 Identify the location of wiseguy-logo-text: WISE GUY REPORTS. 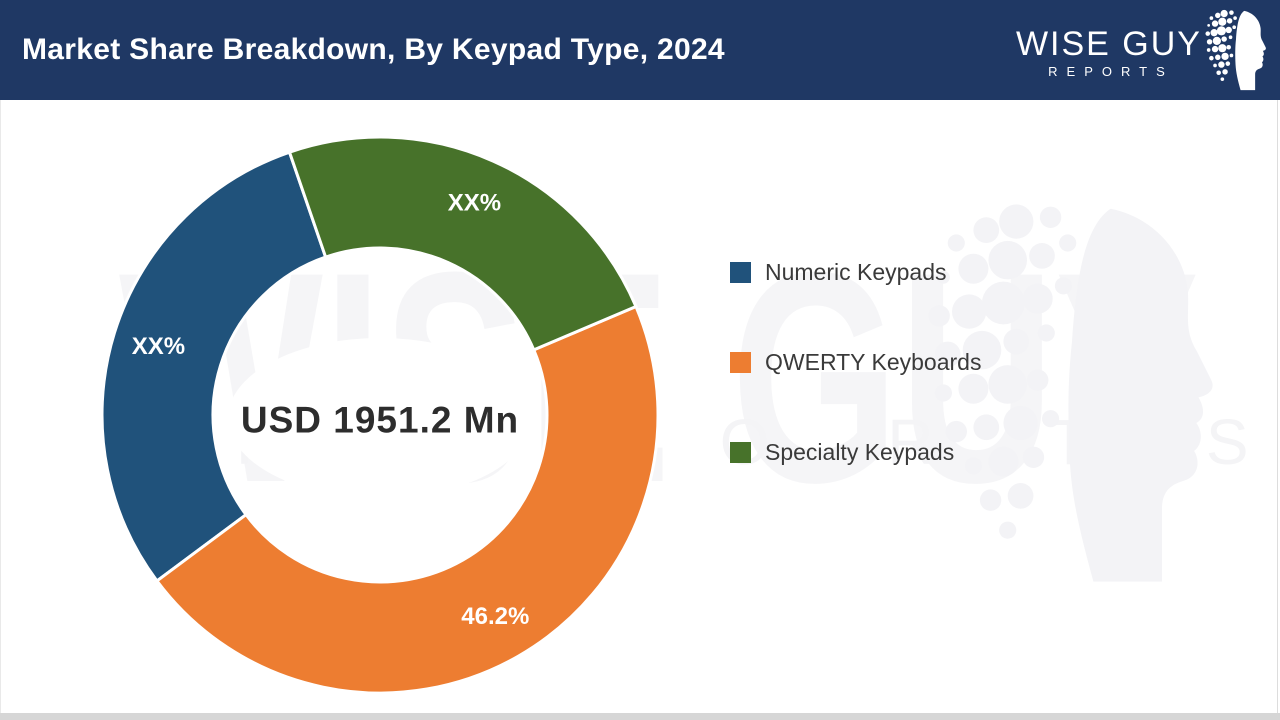
(1109, 53).